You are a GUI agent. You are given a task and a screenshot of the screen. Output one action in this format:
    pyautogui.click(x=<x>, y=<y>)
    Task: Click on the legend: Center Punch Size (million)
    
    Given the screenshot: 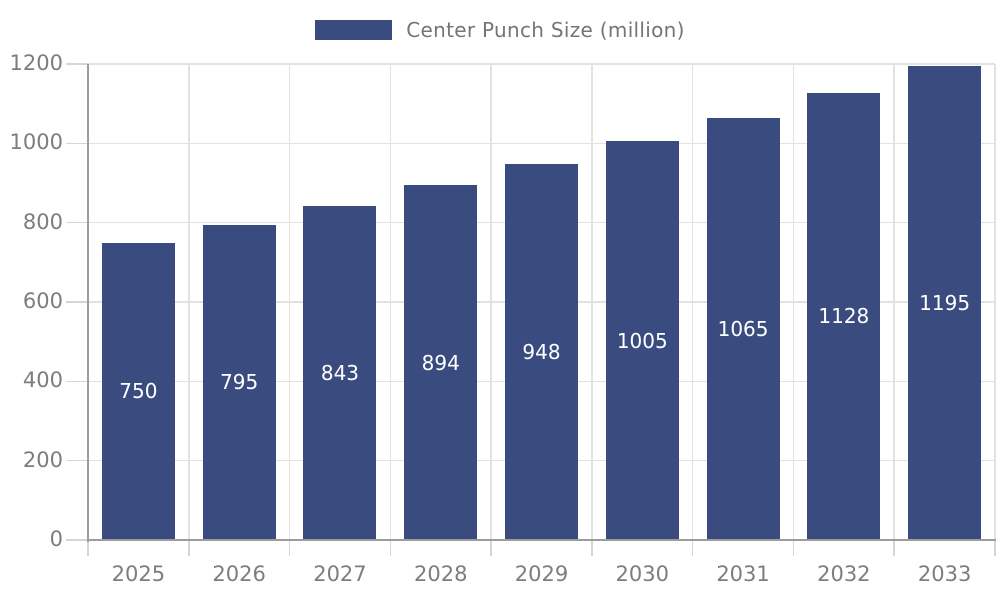 What is the action you would take?
    pyautogui.click(x=500, y=30)
    